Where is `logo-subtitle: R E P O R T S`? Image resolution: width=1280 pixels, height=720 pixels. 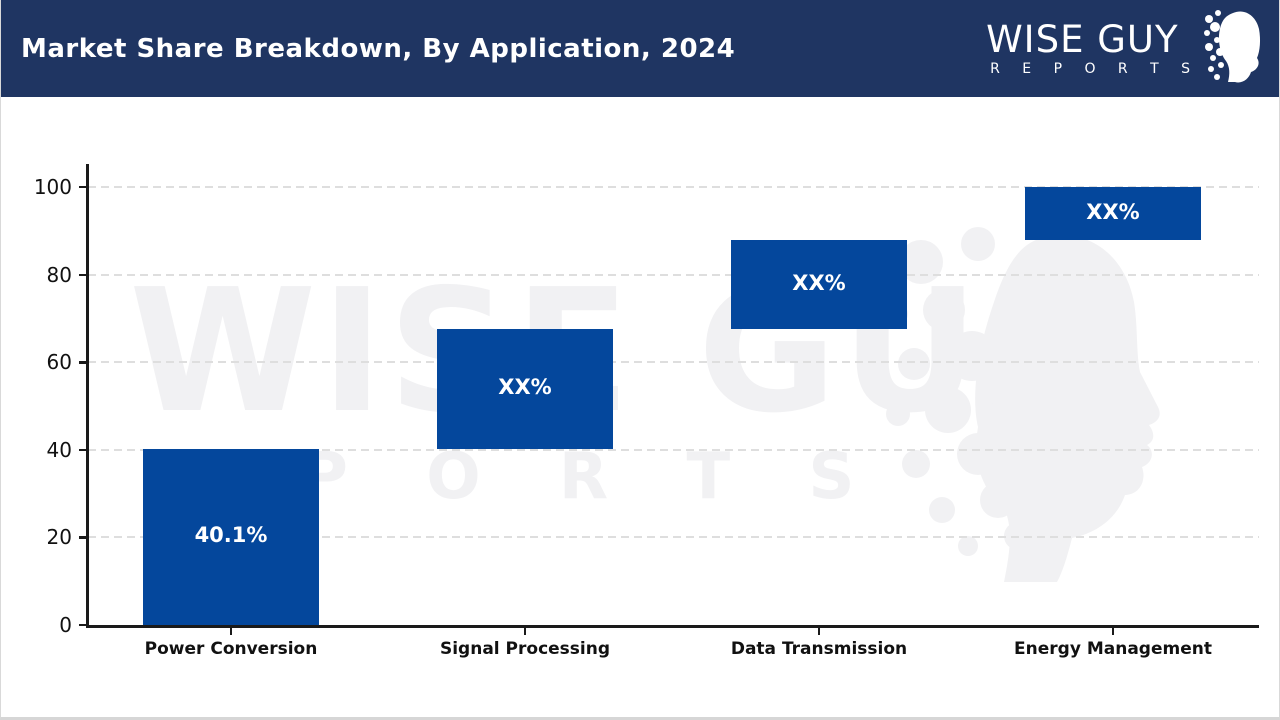 logo-subtitle: R E P O R T S is located at coordinates (1094, 68).